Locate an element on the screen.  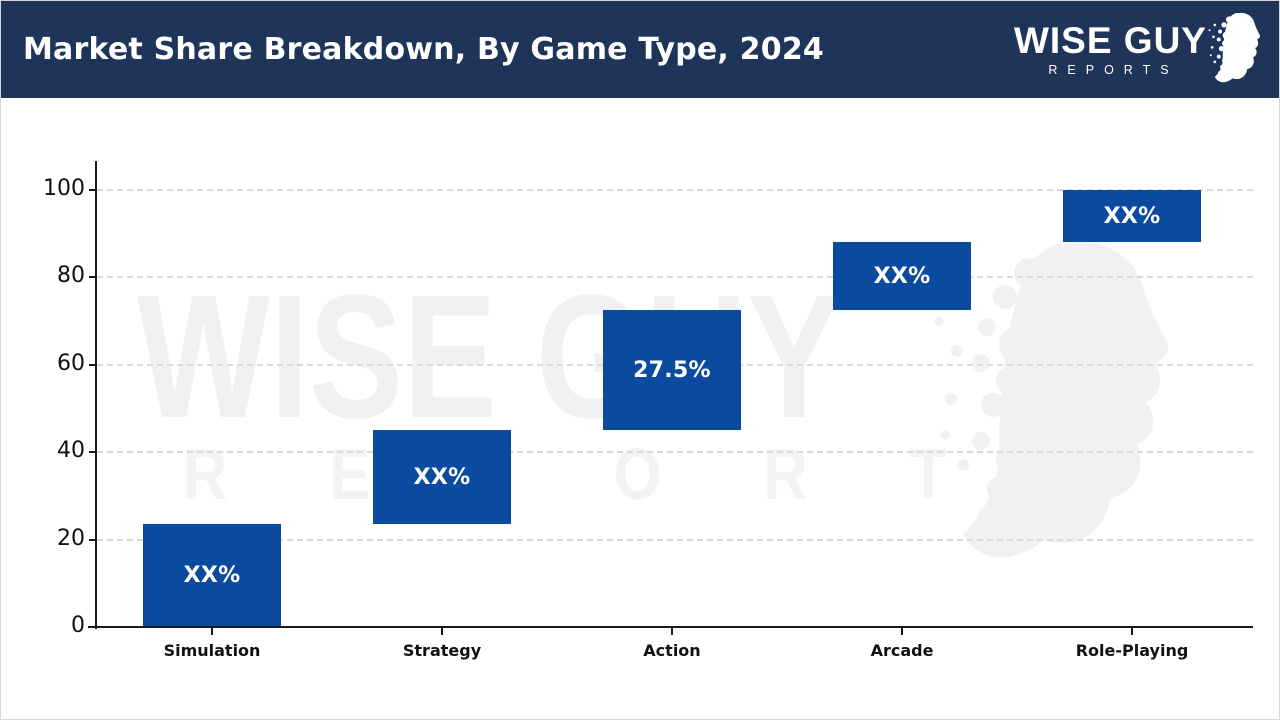
x-tick-label-action: Action is located at coordinates (672, 650).